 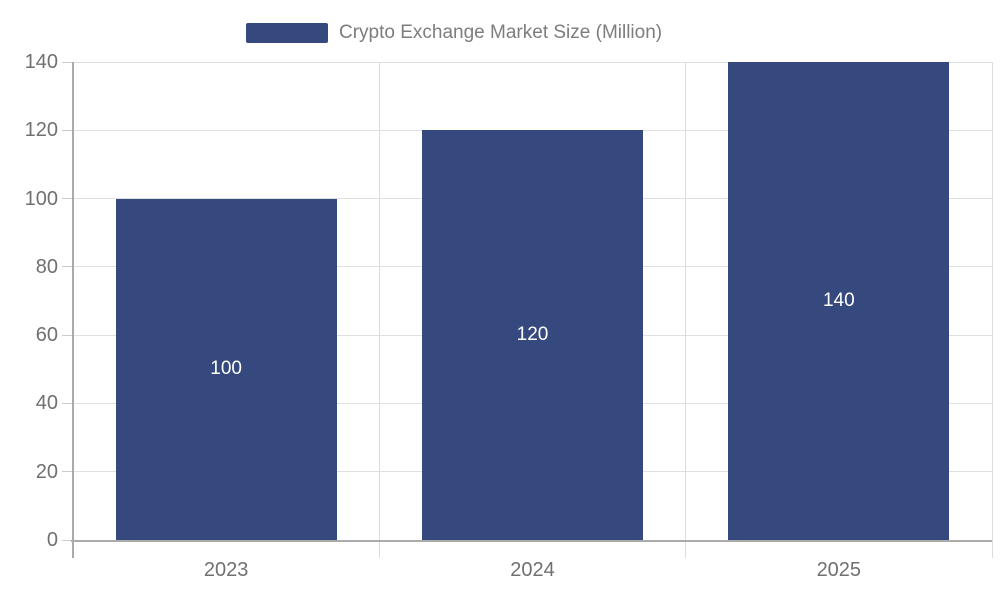 What do you see at coordinates (531, 541) in the screenshot?
I see `x-axis-line` at bounding box center [531, 541].